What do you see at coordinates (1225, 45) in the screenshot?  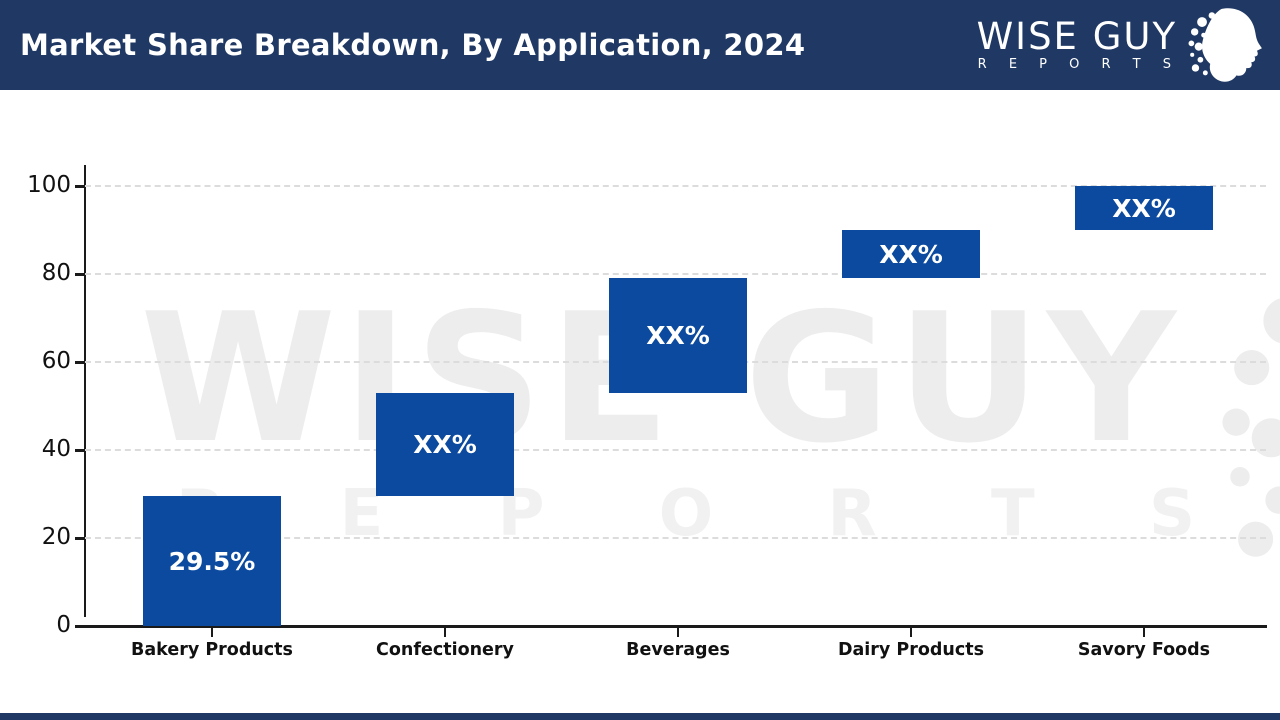 I see `logo-head-icon` at bounding box center [1225, 45].